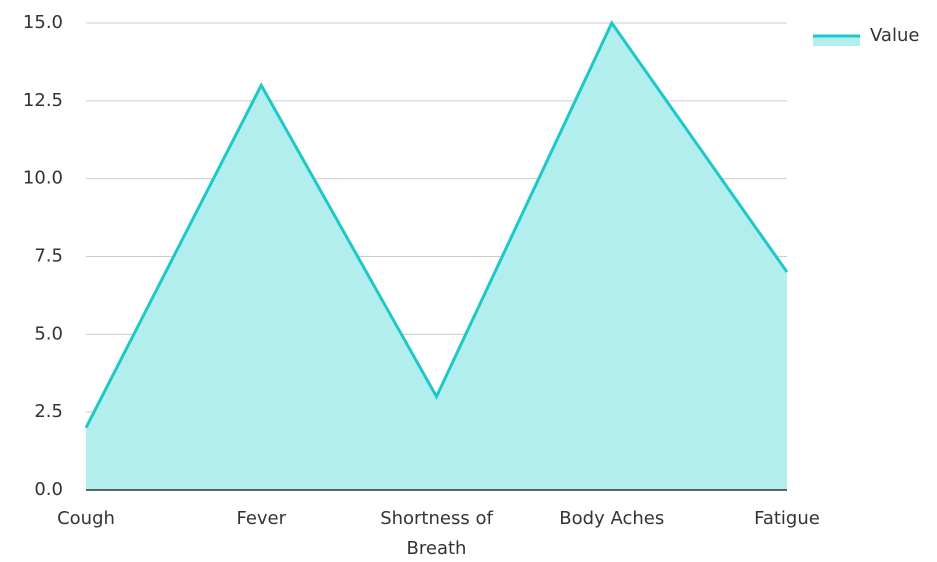  I want to click on y-tick-label: 12.5, so click(43, 100).